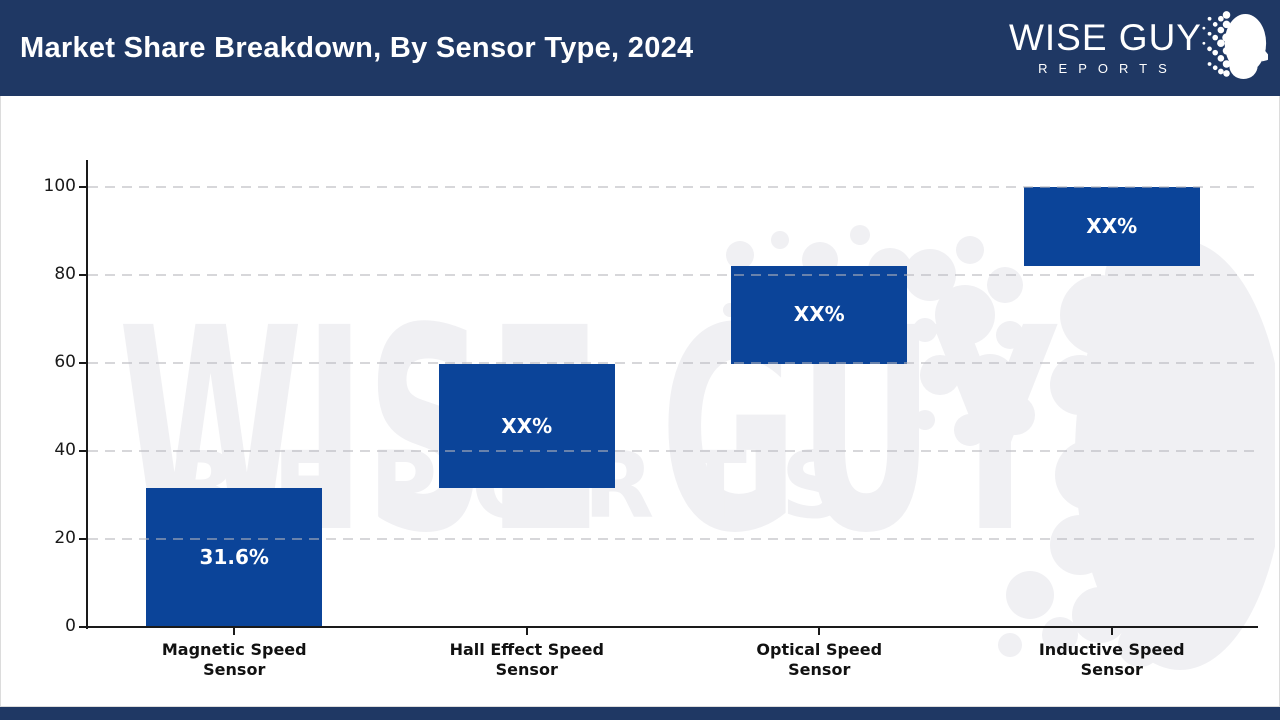  I want to click on footer-bar, so click(640, 713).